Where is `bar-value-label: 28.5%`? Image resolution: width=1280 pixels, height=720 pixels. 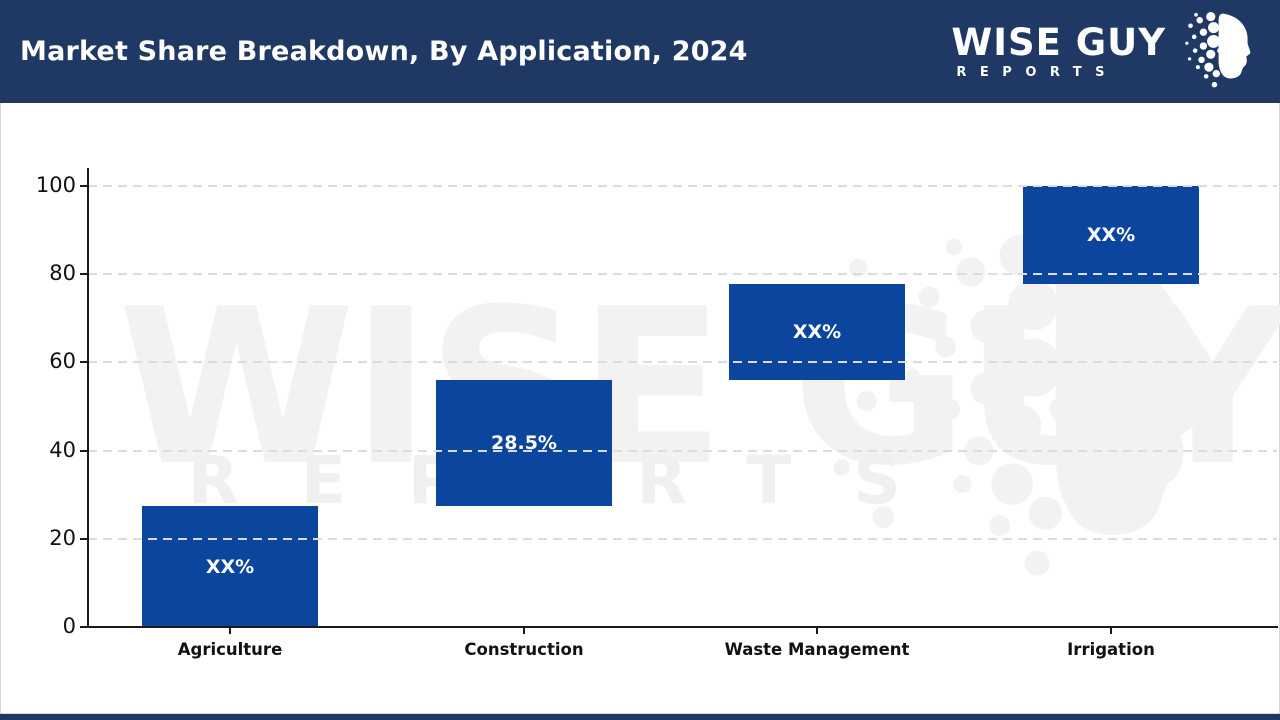 bar-value-label: 28.5% is located at coordinates (524, 443).